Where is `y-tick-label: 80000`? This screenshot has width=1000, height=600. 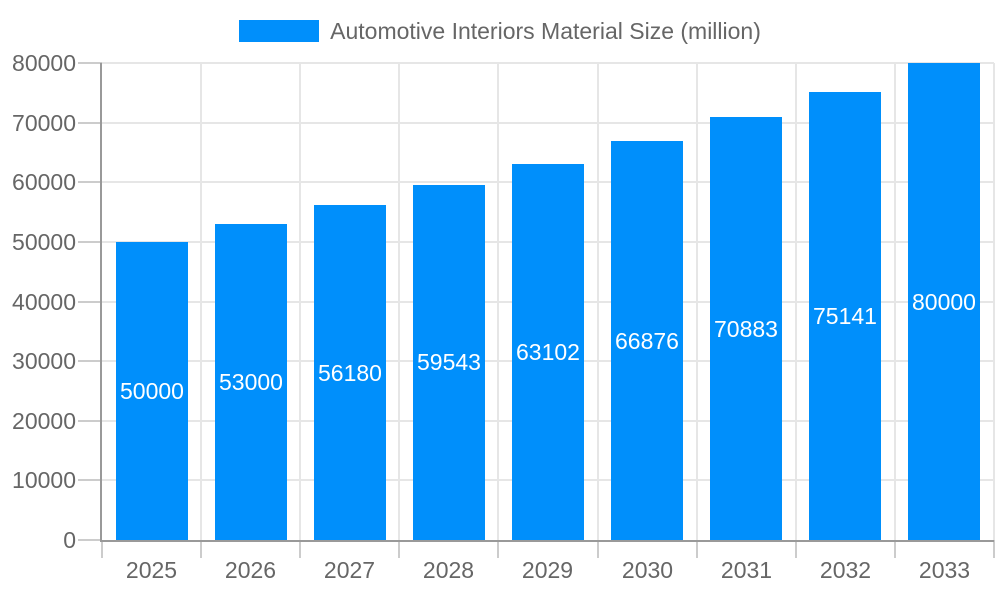 y-tick-label: 80000 is located at coordinates (44, 63).